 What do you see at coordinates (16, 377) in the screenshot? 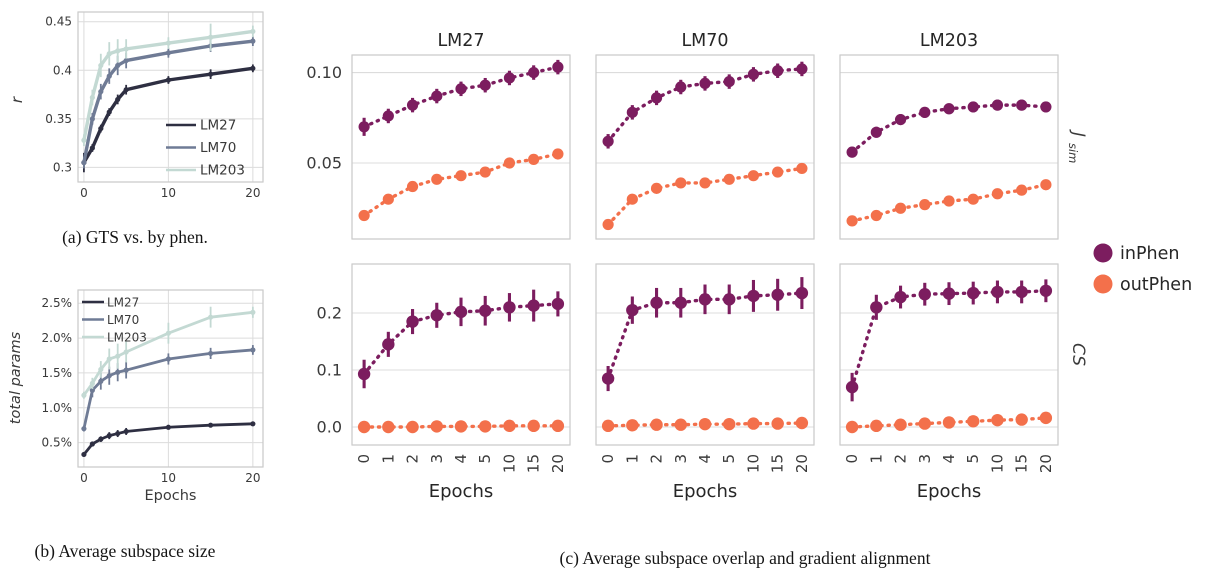
I see `y-axis-label: total params` at bounding box center [16, 377].